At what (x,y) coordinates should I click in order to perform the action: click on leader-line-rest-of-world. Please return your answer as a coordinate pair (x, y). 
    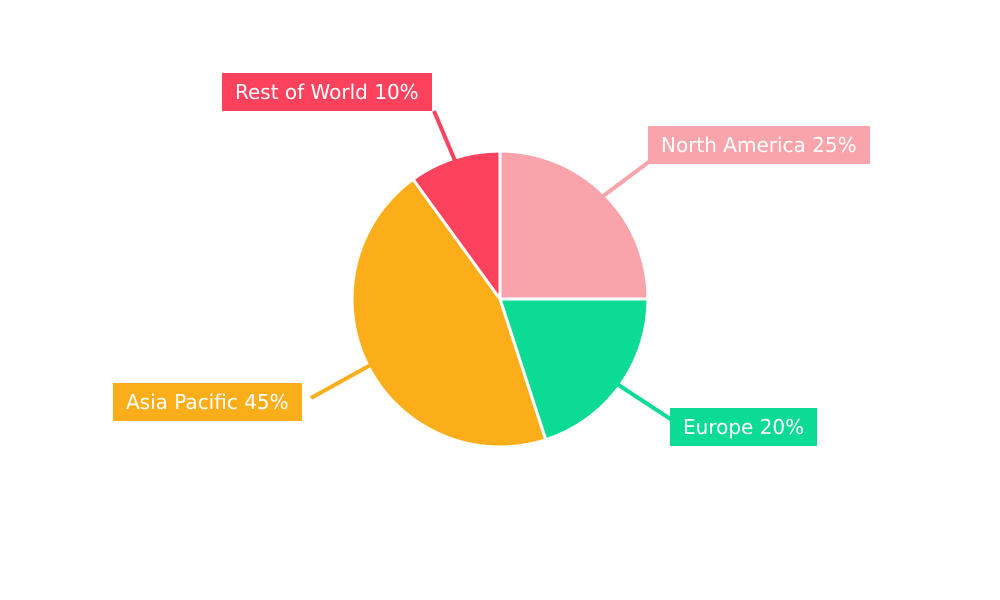
    Looking at the image, I should click on (445, 136).